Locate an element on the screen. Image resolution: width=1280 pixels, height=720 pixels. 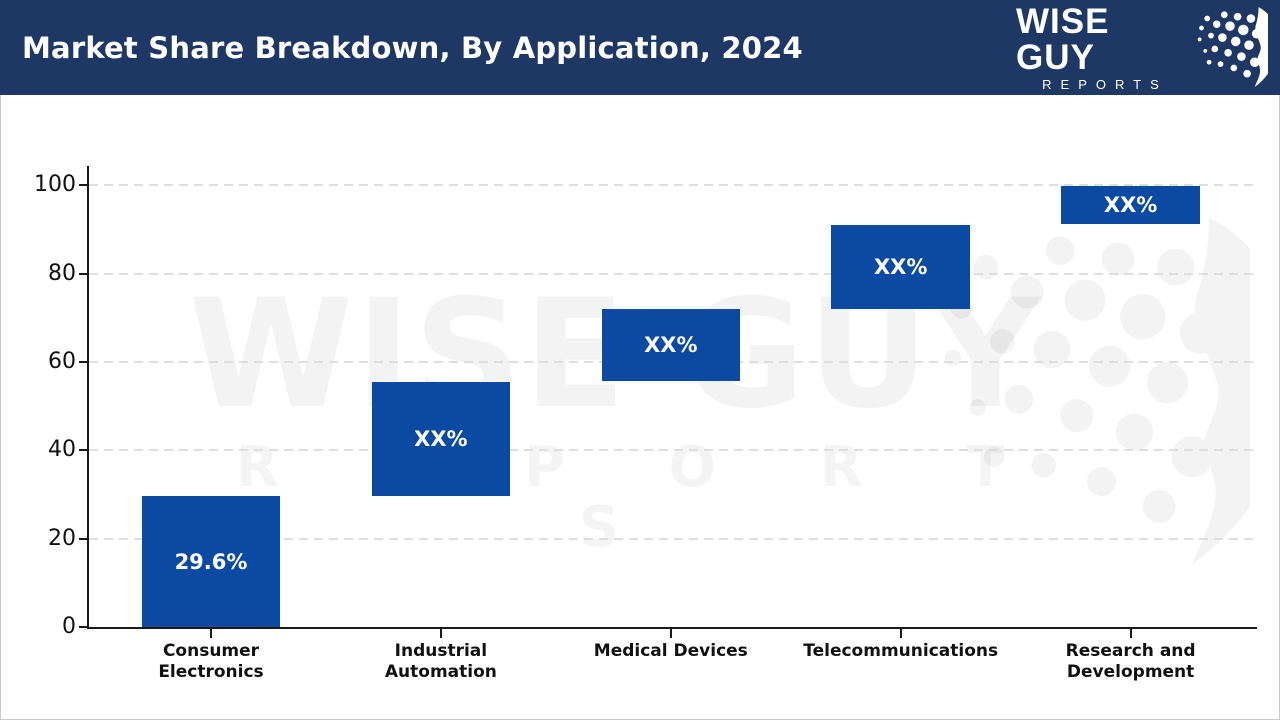
y-tick-label: 40 is located at coordinates (62, 450).